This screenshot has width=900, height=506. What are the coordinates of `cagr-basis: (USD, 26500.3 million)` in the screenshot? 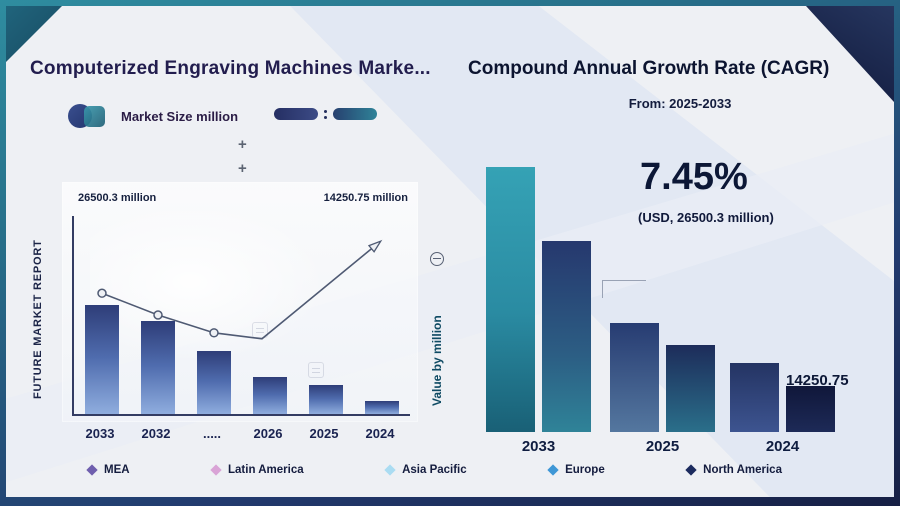 It's located at (706, 217).